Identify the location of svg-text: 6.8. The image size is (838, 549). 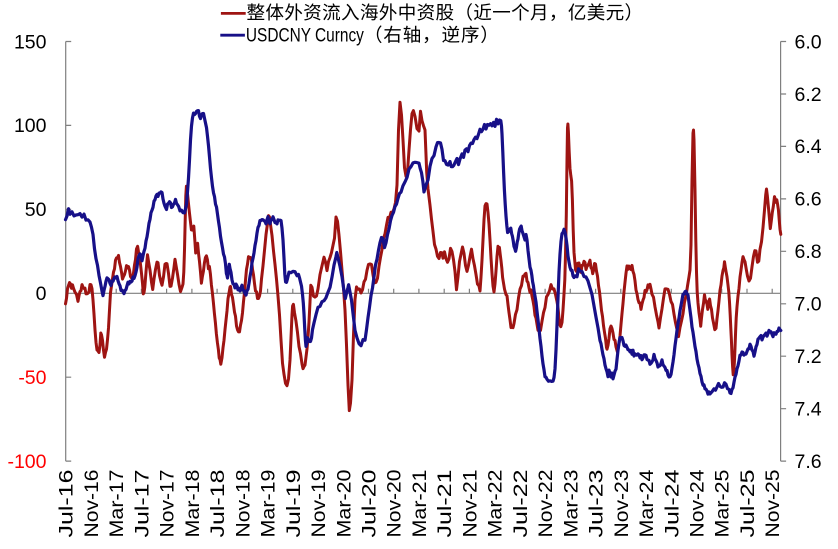
(808, 252).